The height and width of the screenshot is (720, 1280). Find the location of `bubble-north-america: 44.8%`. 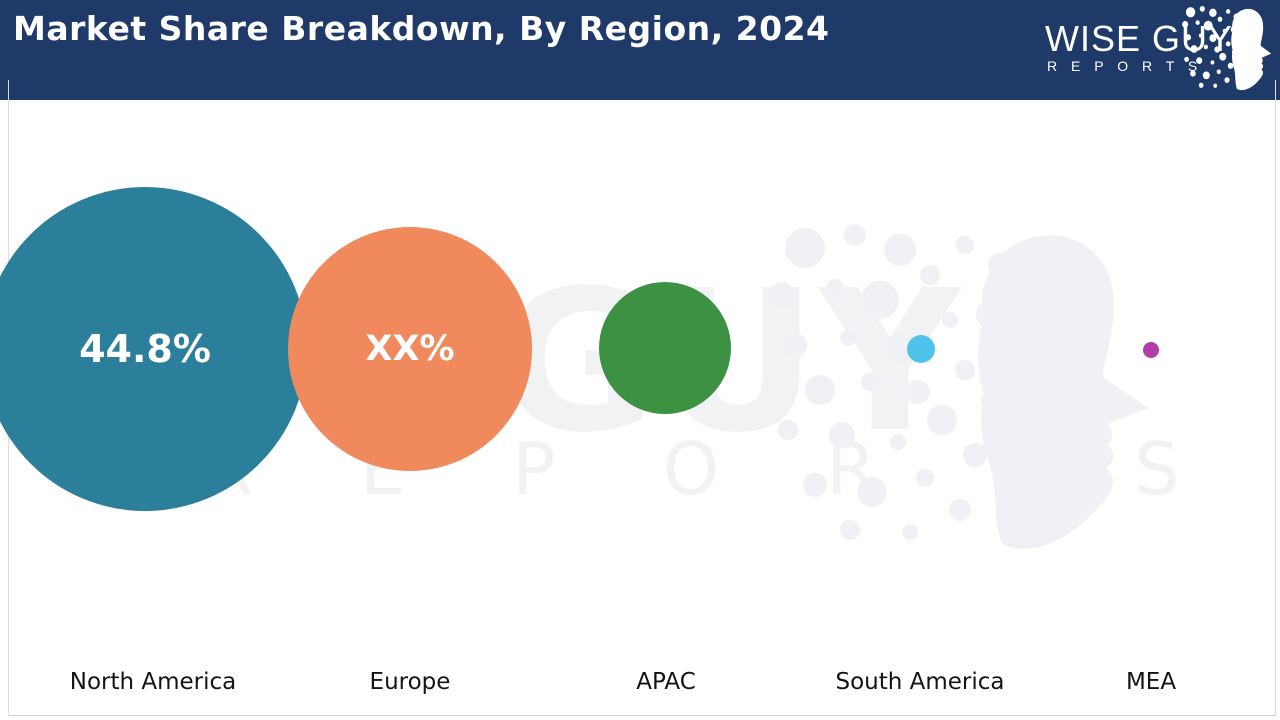

bubble-north-america: 44.8% is located at coordinates (153, 349).